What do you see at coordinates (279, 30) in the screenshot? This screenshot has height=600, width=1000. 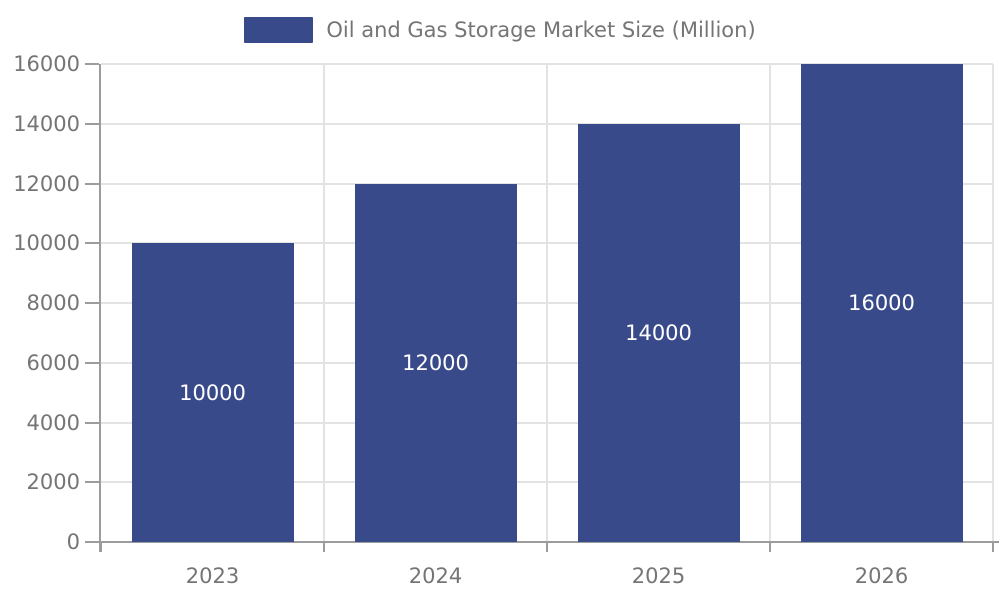 I see `legend-swatch` at bounding box center [279, 30].